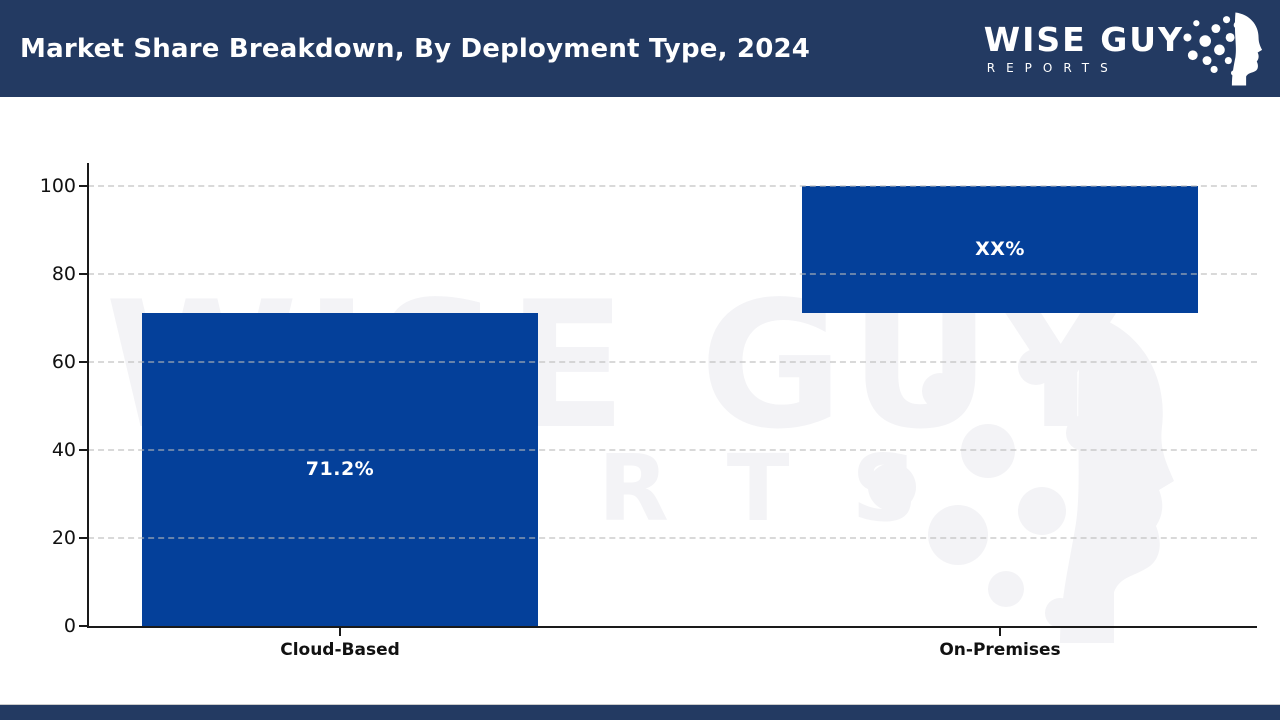 Image resolution: width=1280 pixels, height=720 pixels. What do you see at coordinates (63, 274) in the screenshot?
I see `y-tick-label-80: 80` at bounding box center [63, 274].